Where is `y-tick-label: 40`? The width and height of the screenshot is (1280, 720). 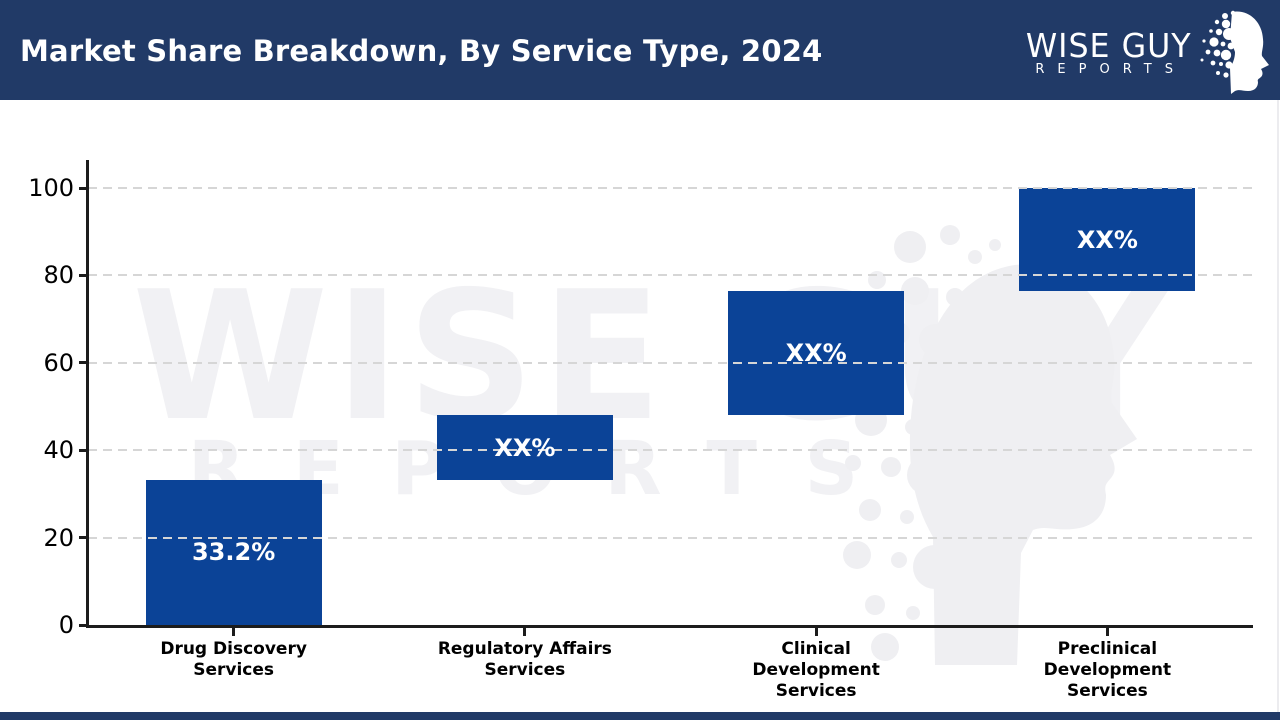
y-tick-label: 40 is located at coordinates (58, 450).